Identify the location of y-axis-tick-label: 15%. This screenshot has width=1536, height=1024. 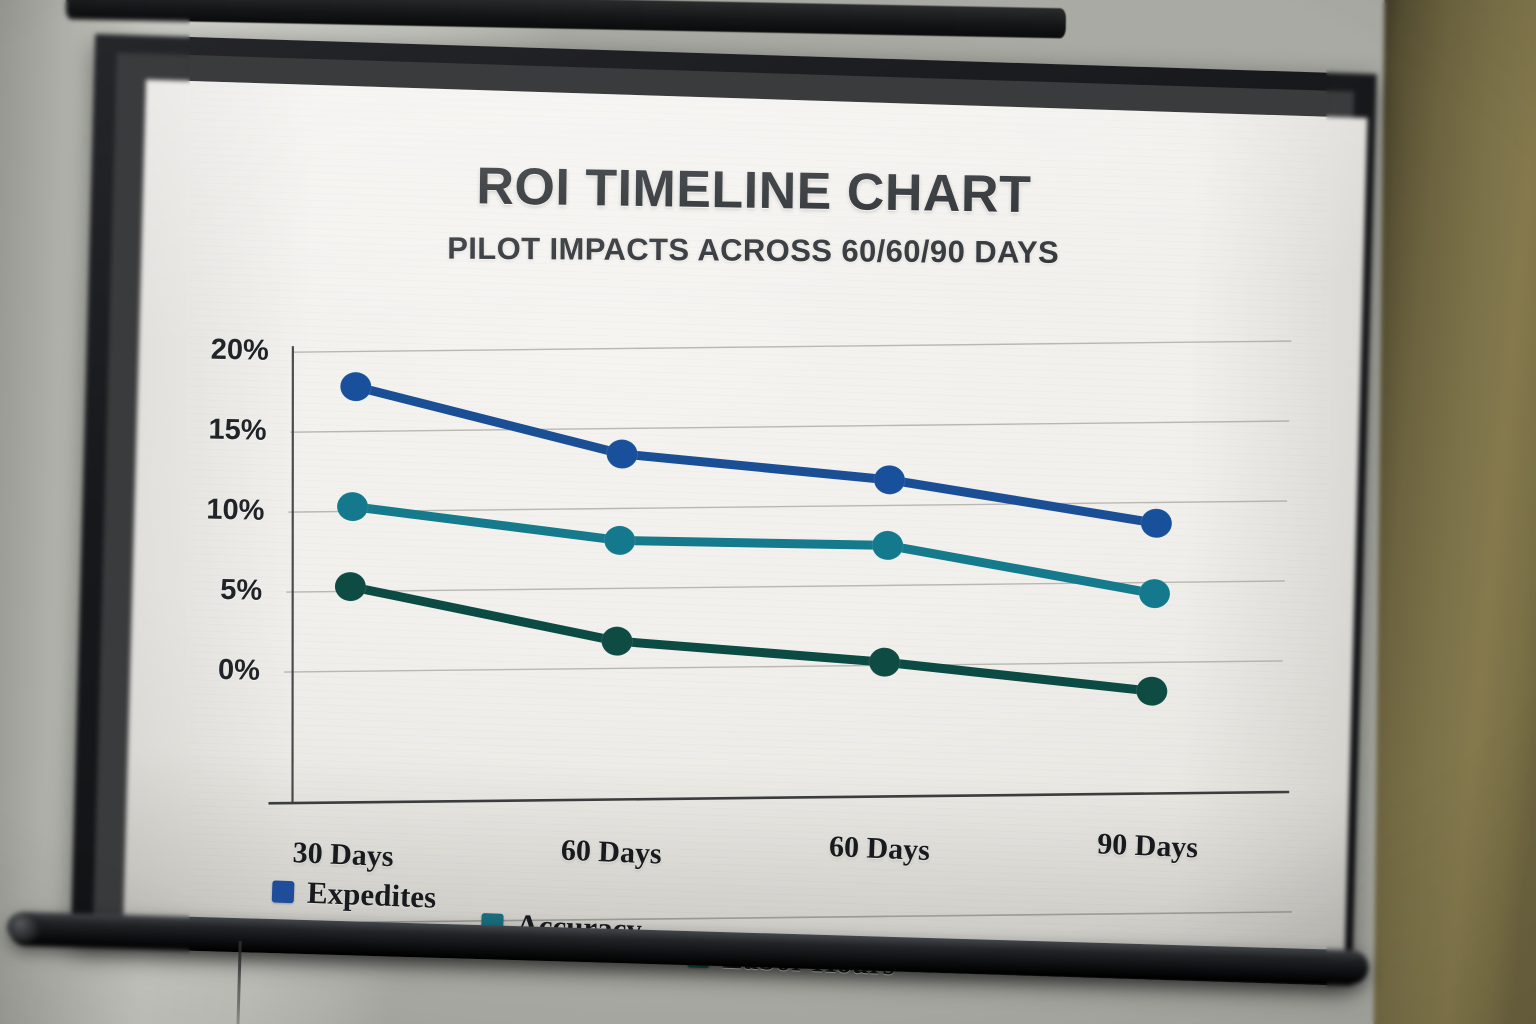
(237, 430).